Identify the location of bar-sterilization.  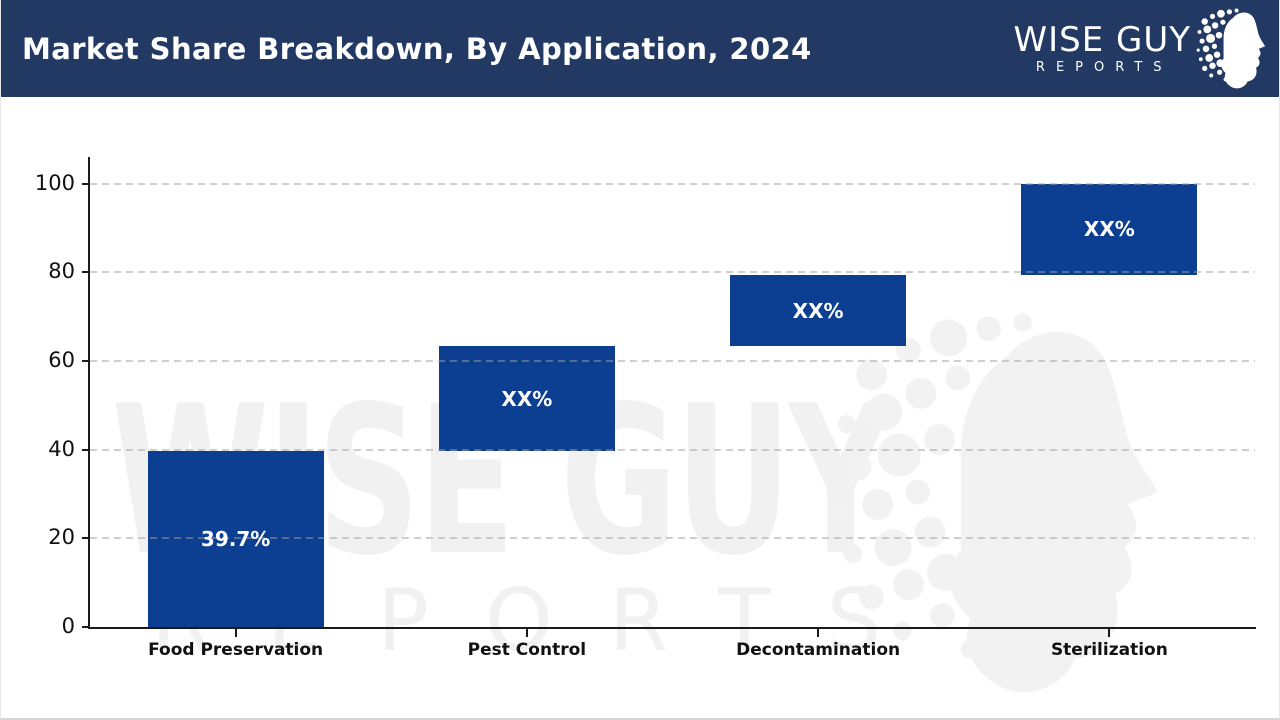
(1109, 229).